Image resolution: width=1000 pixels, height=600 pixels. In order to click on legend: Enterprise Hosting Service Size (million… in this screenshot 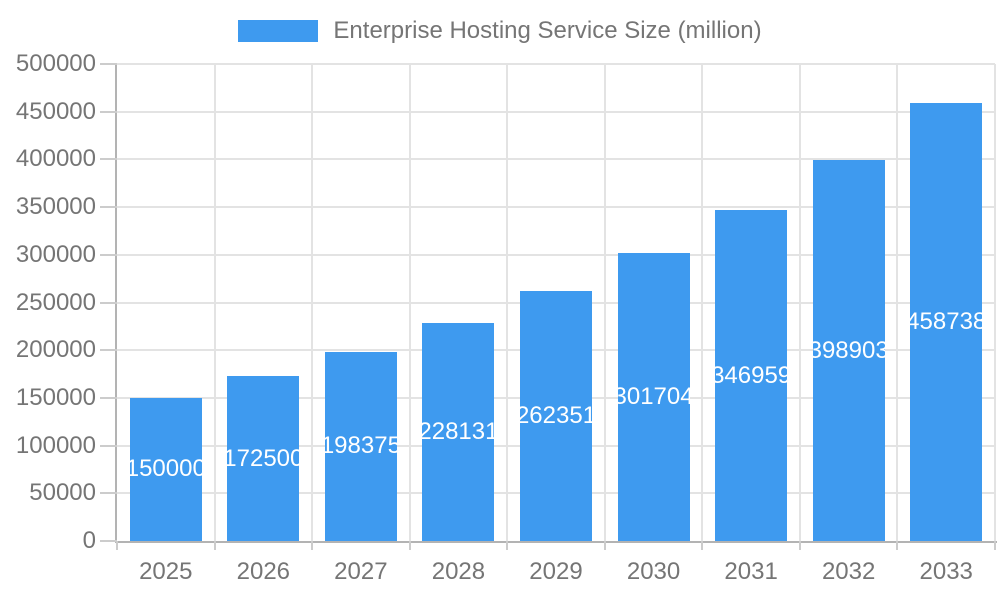, I will do `click(500, 31)`.